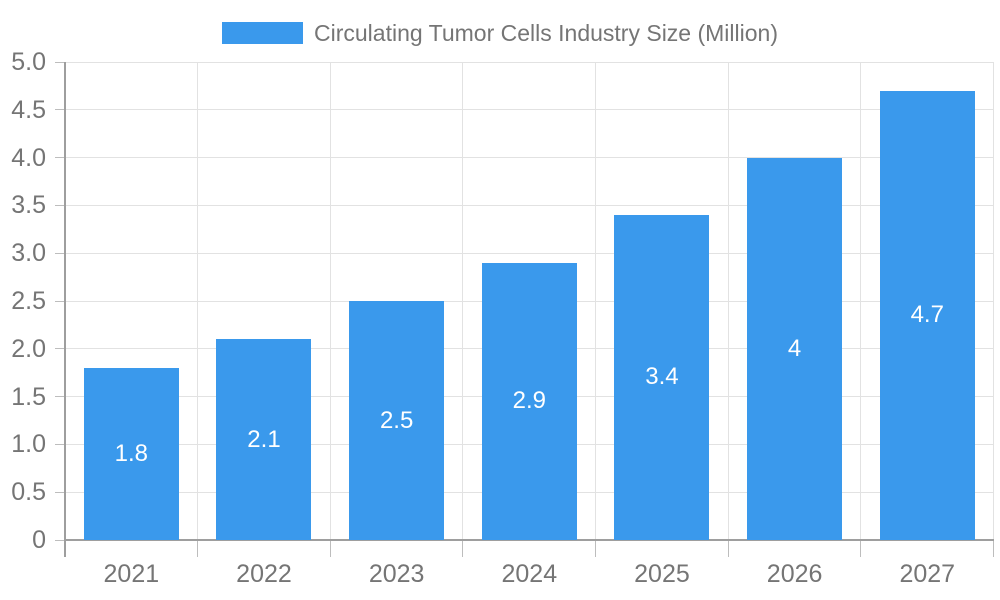 The width and height of the screenshot is (1000, 600). I want to click on bar-value-label: 2.1, so click(264, 439).